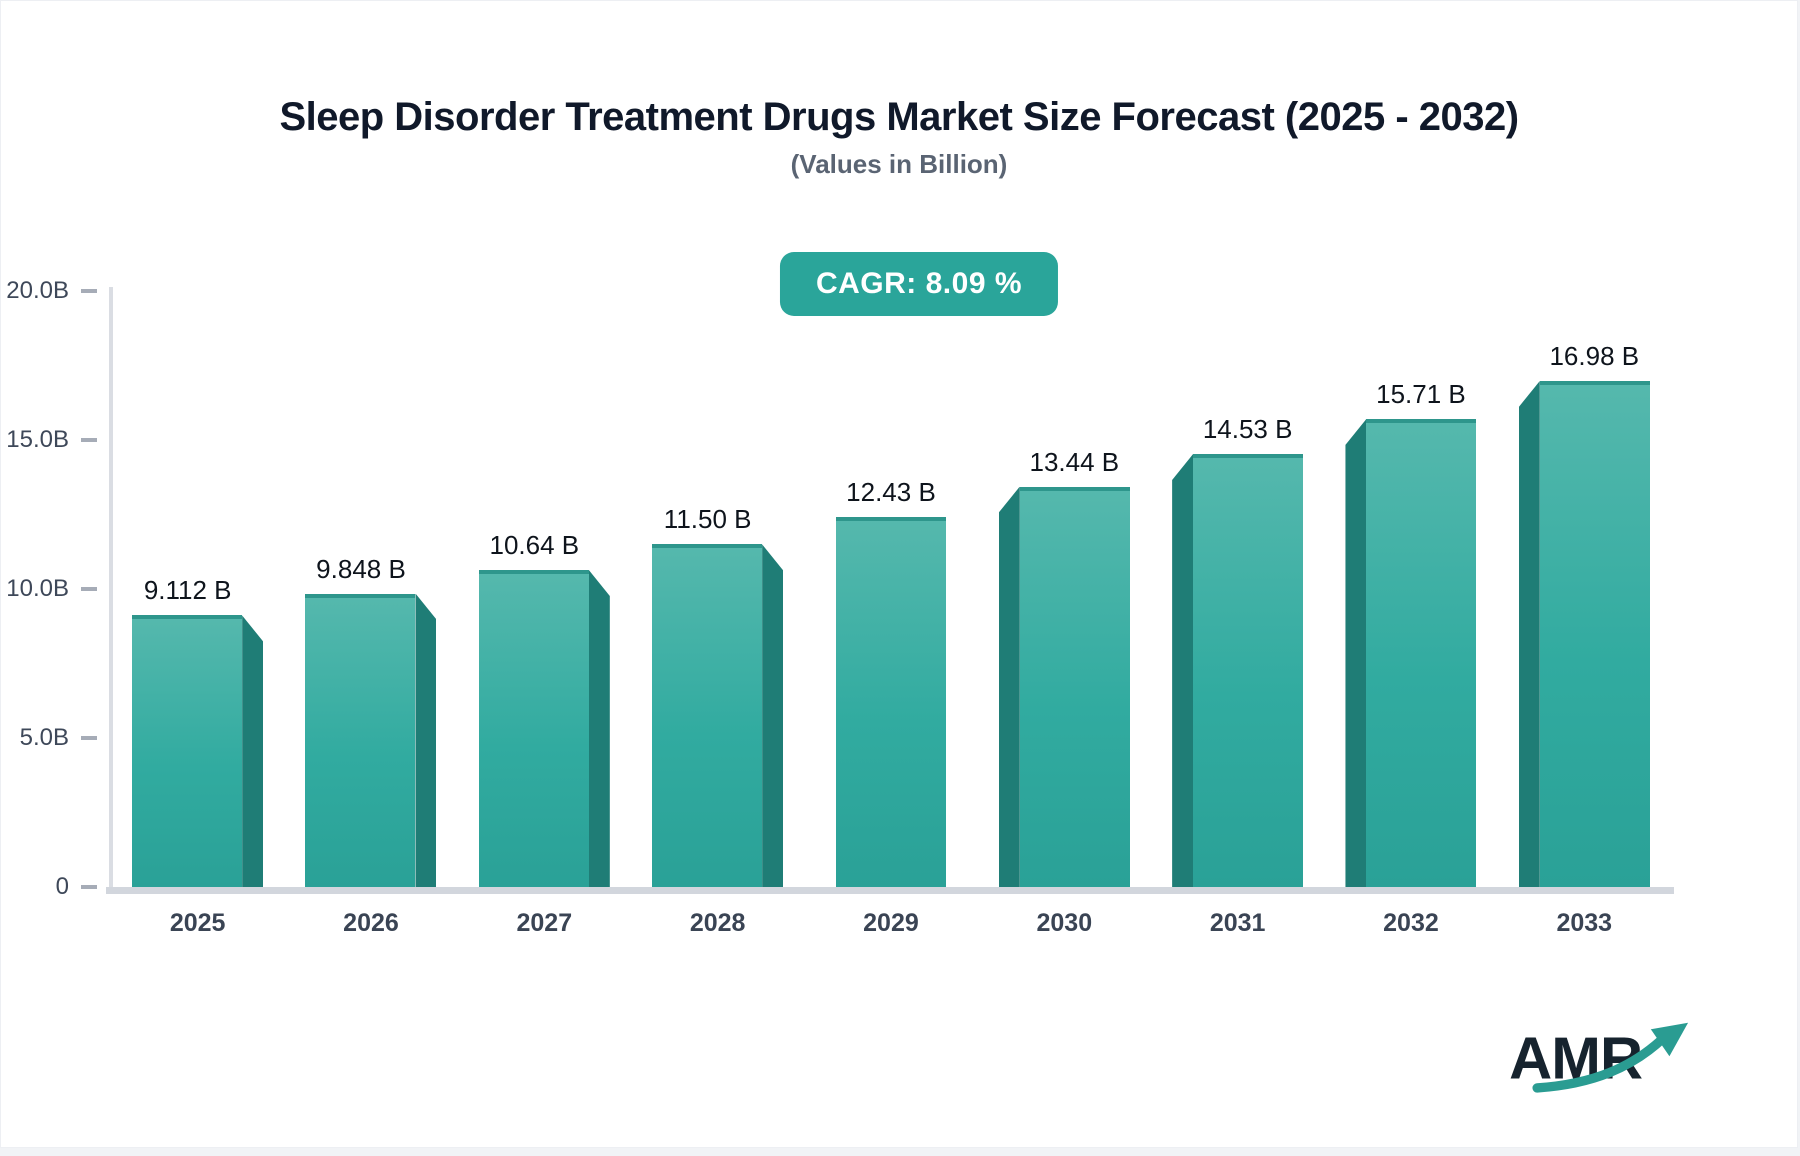 This screenshot has width=1800, height=1156. I want to click on bar-2031, so click(1238, 670).